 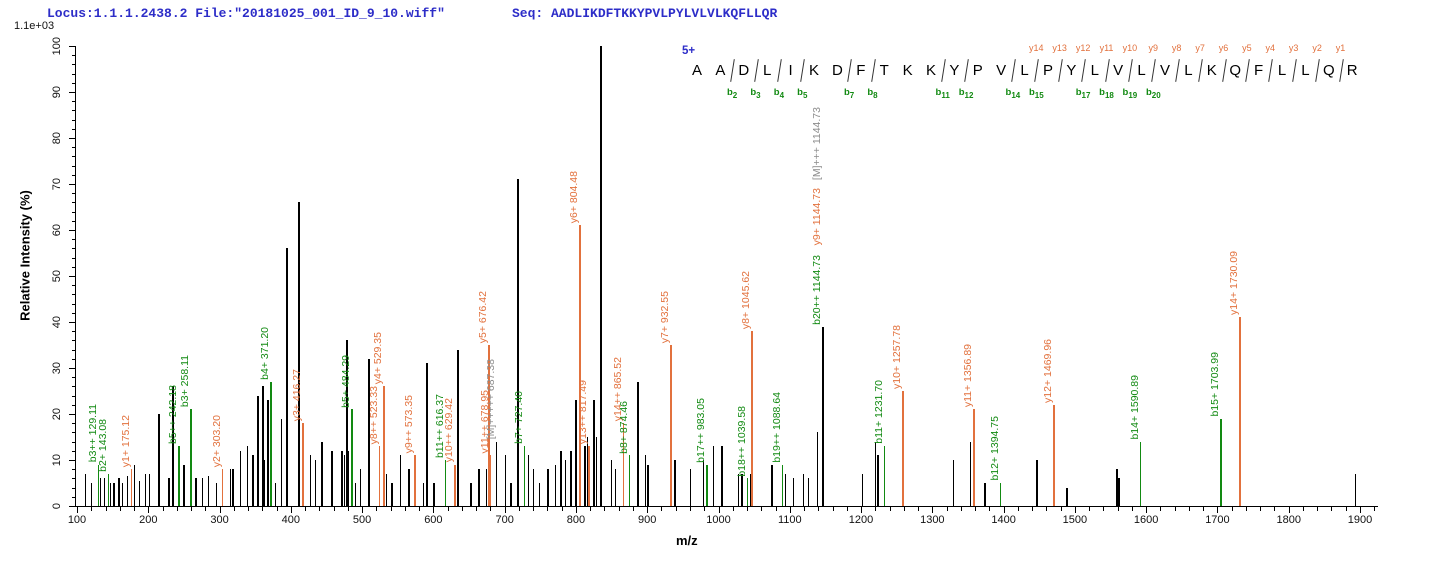 I want to click on b-ion-number: 2, so click(x=735, y=95).